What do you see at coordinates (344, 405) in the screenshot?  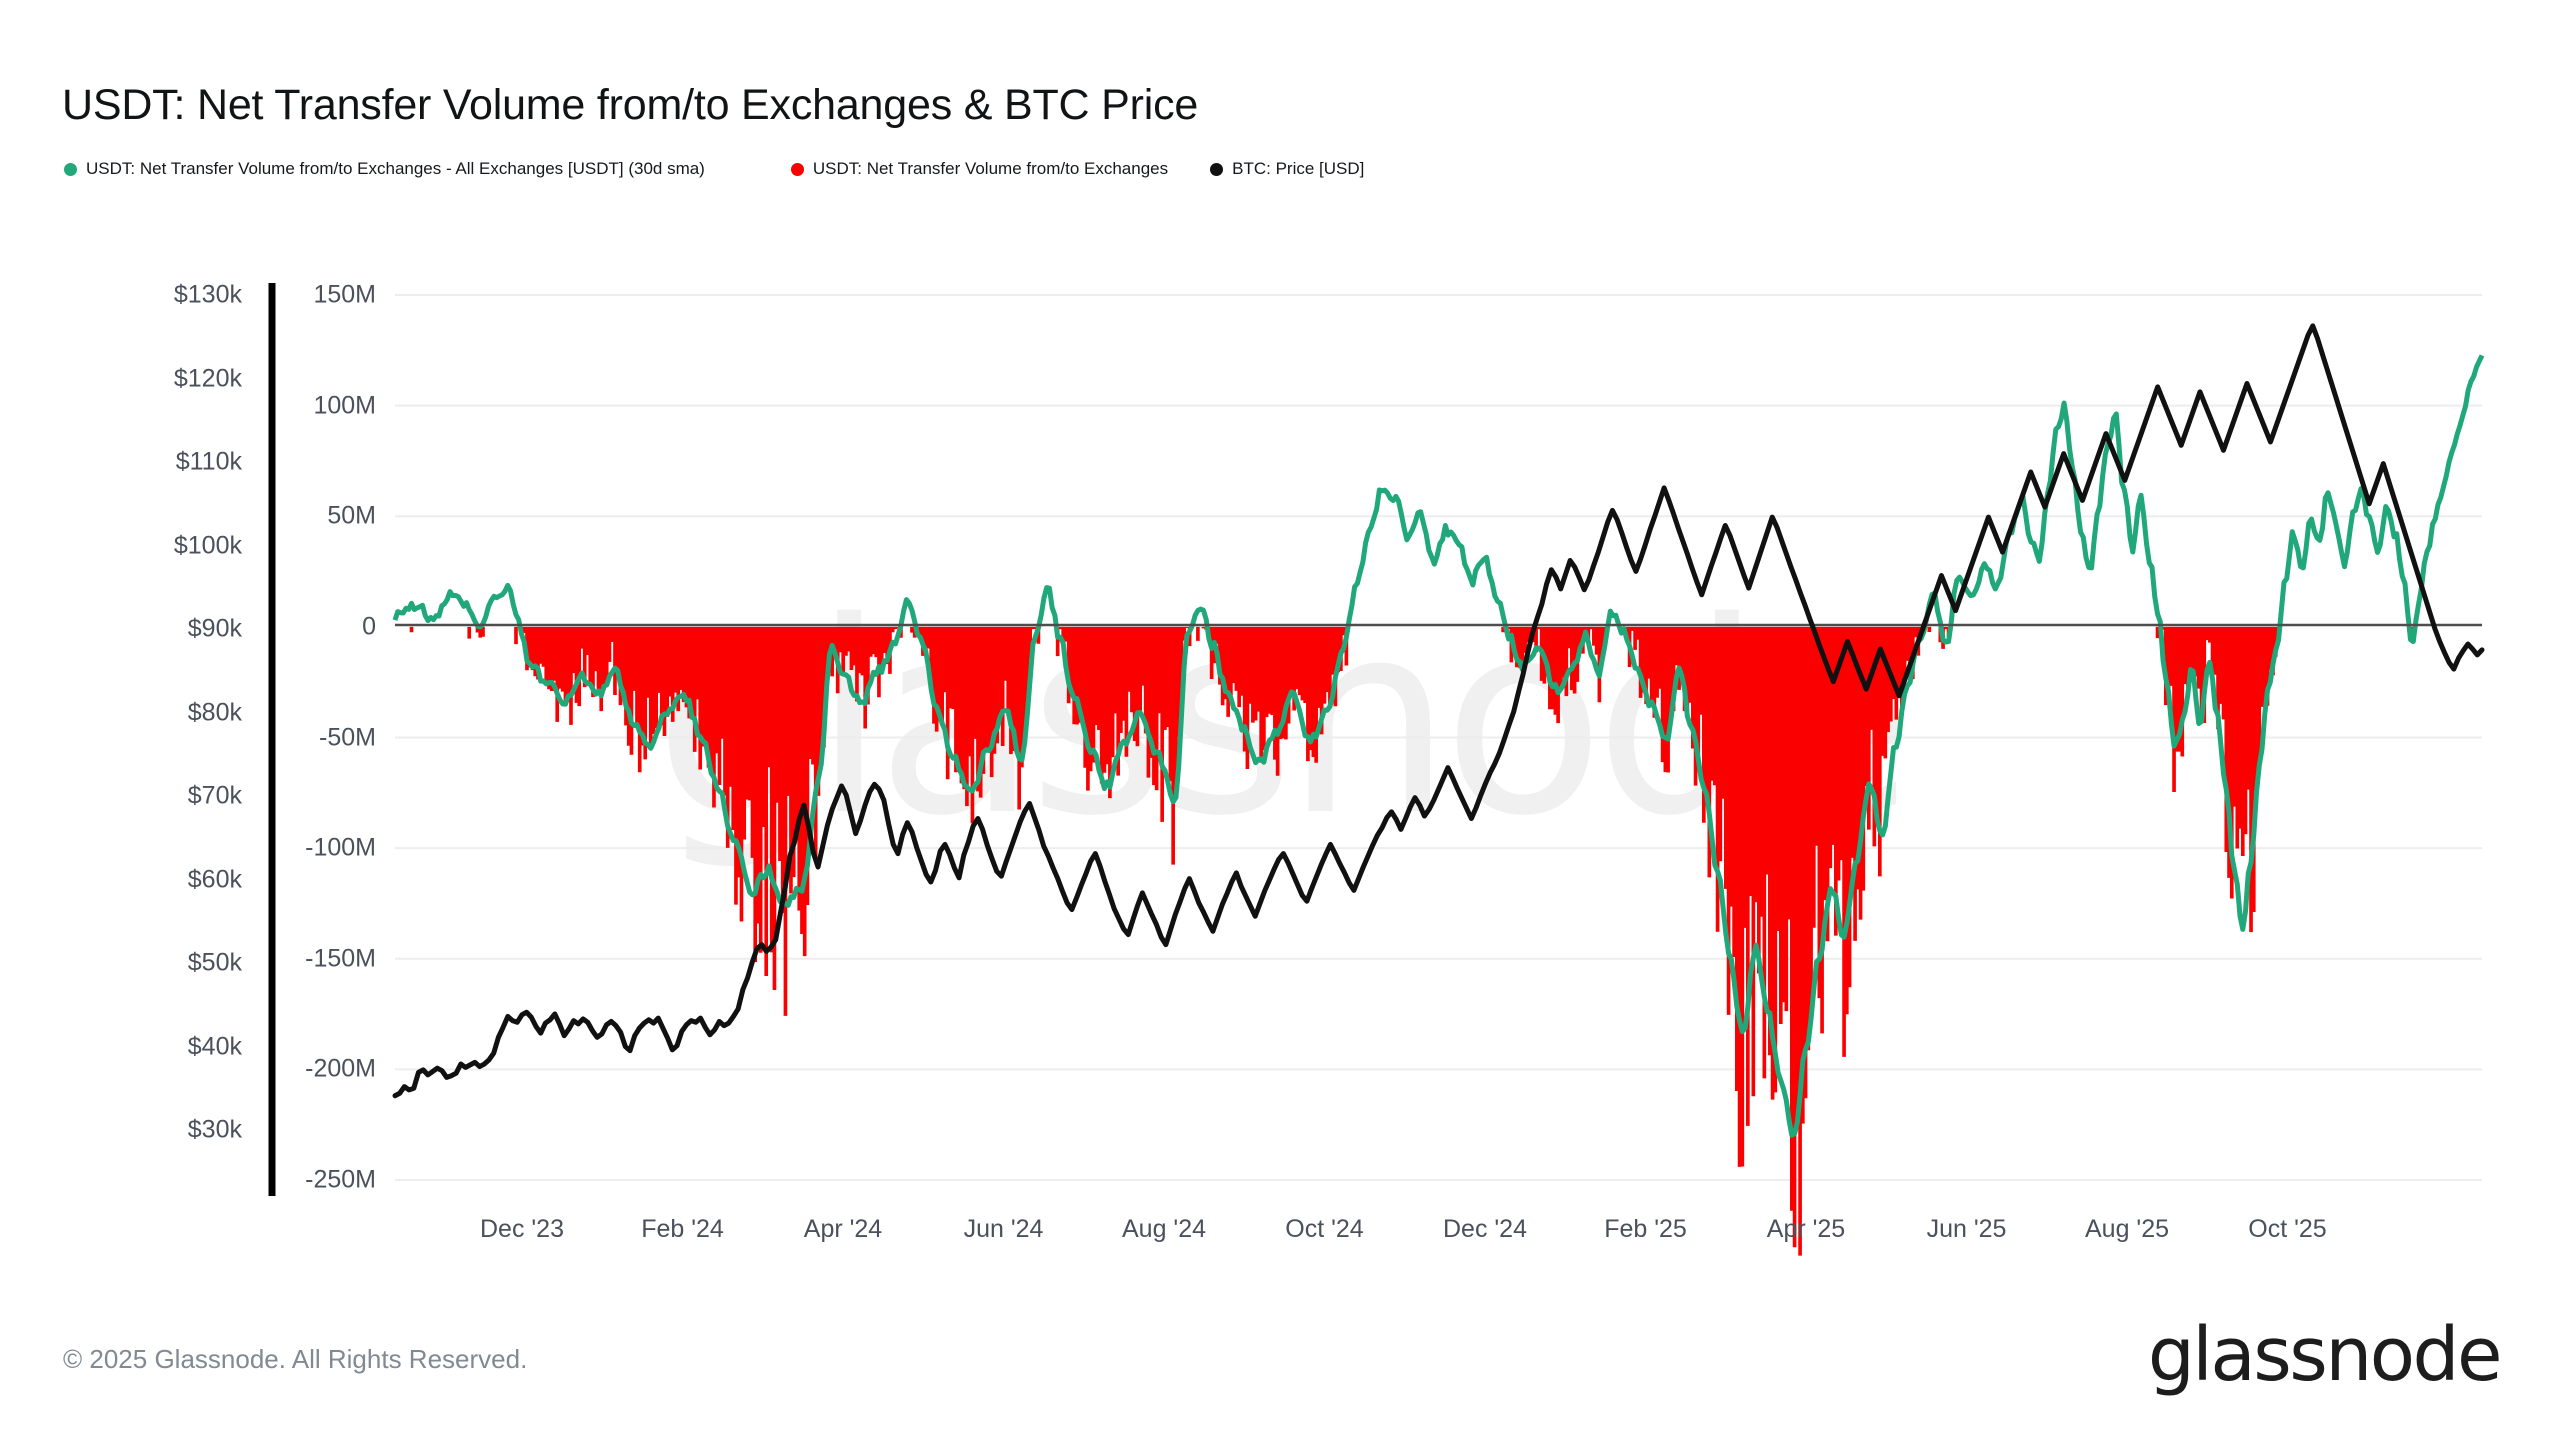 I see `y-axis-right-tick-label: 100M` at bounding box center [344, 405].